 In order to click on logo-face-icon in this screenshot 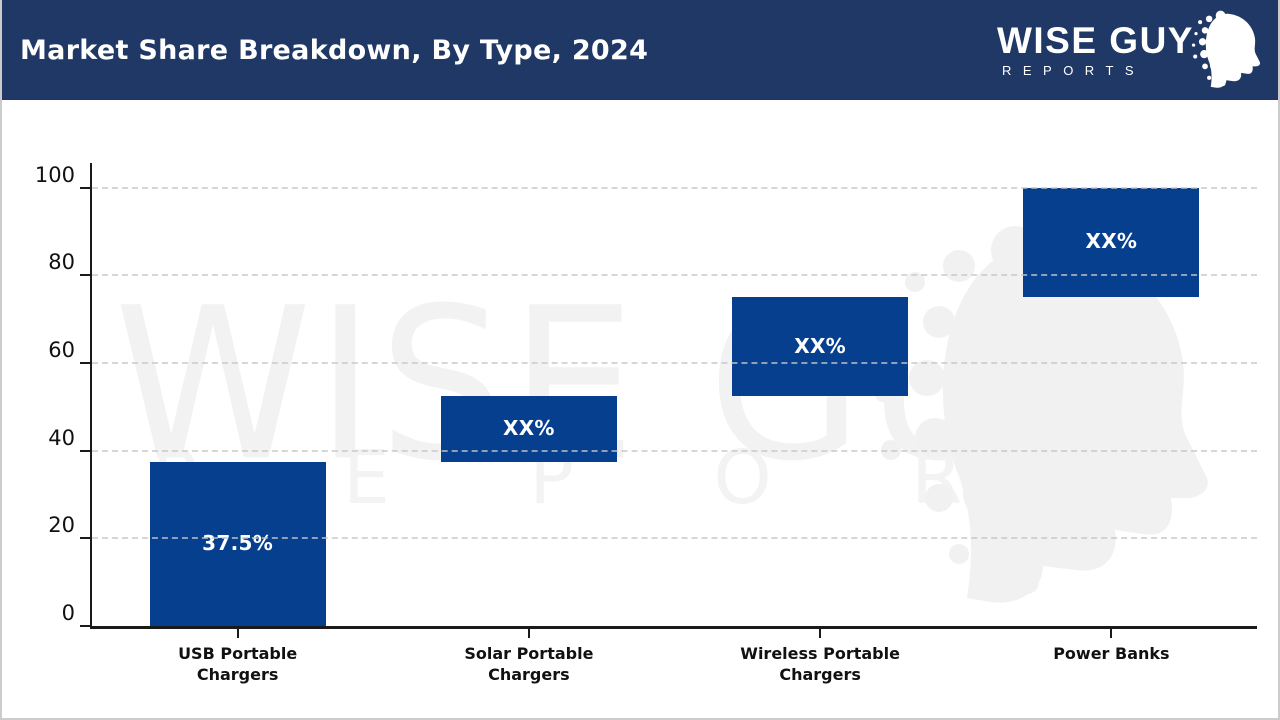, I will do `click(1226, 49)`.